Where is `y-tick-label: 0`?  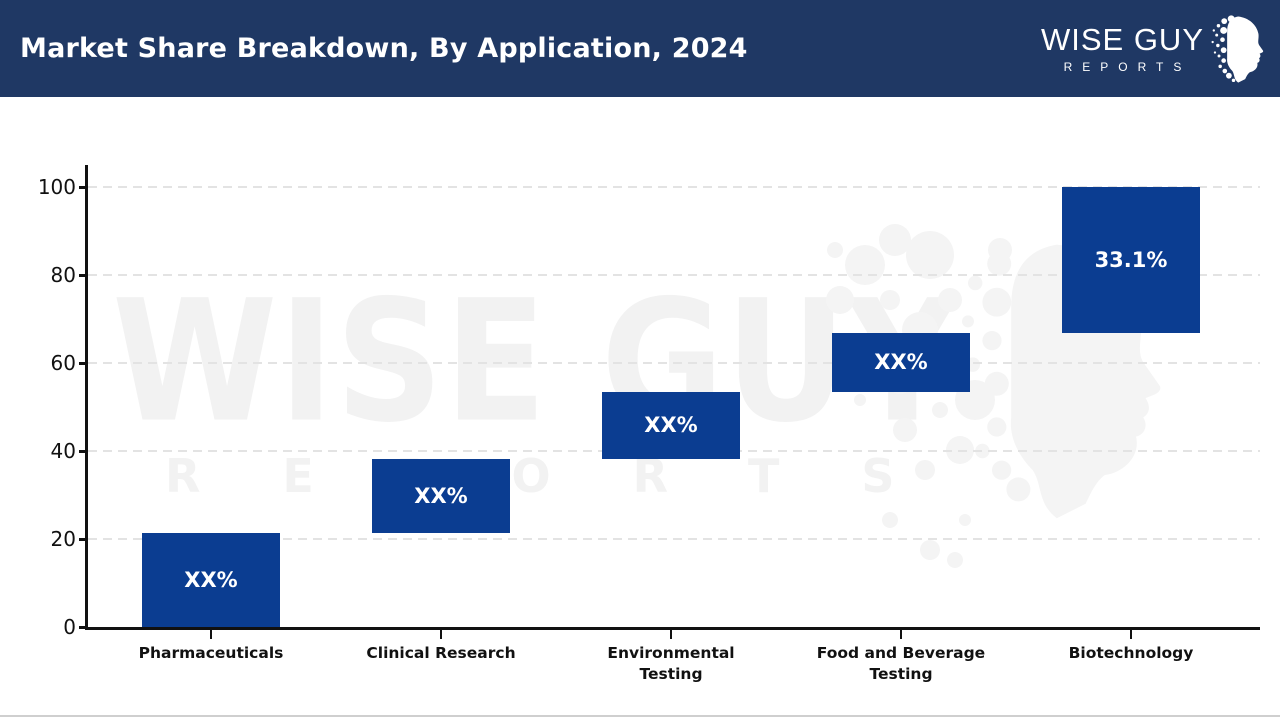
y-tick-label: 0 is located at coordinates (69, 627).